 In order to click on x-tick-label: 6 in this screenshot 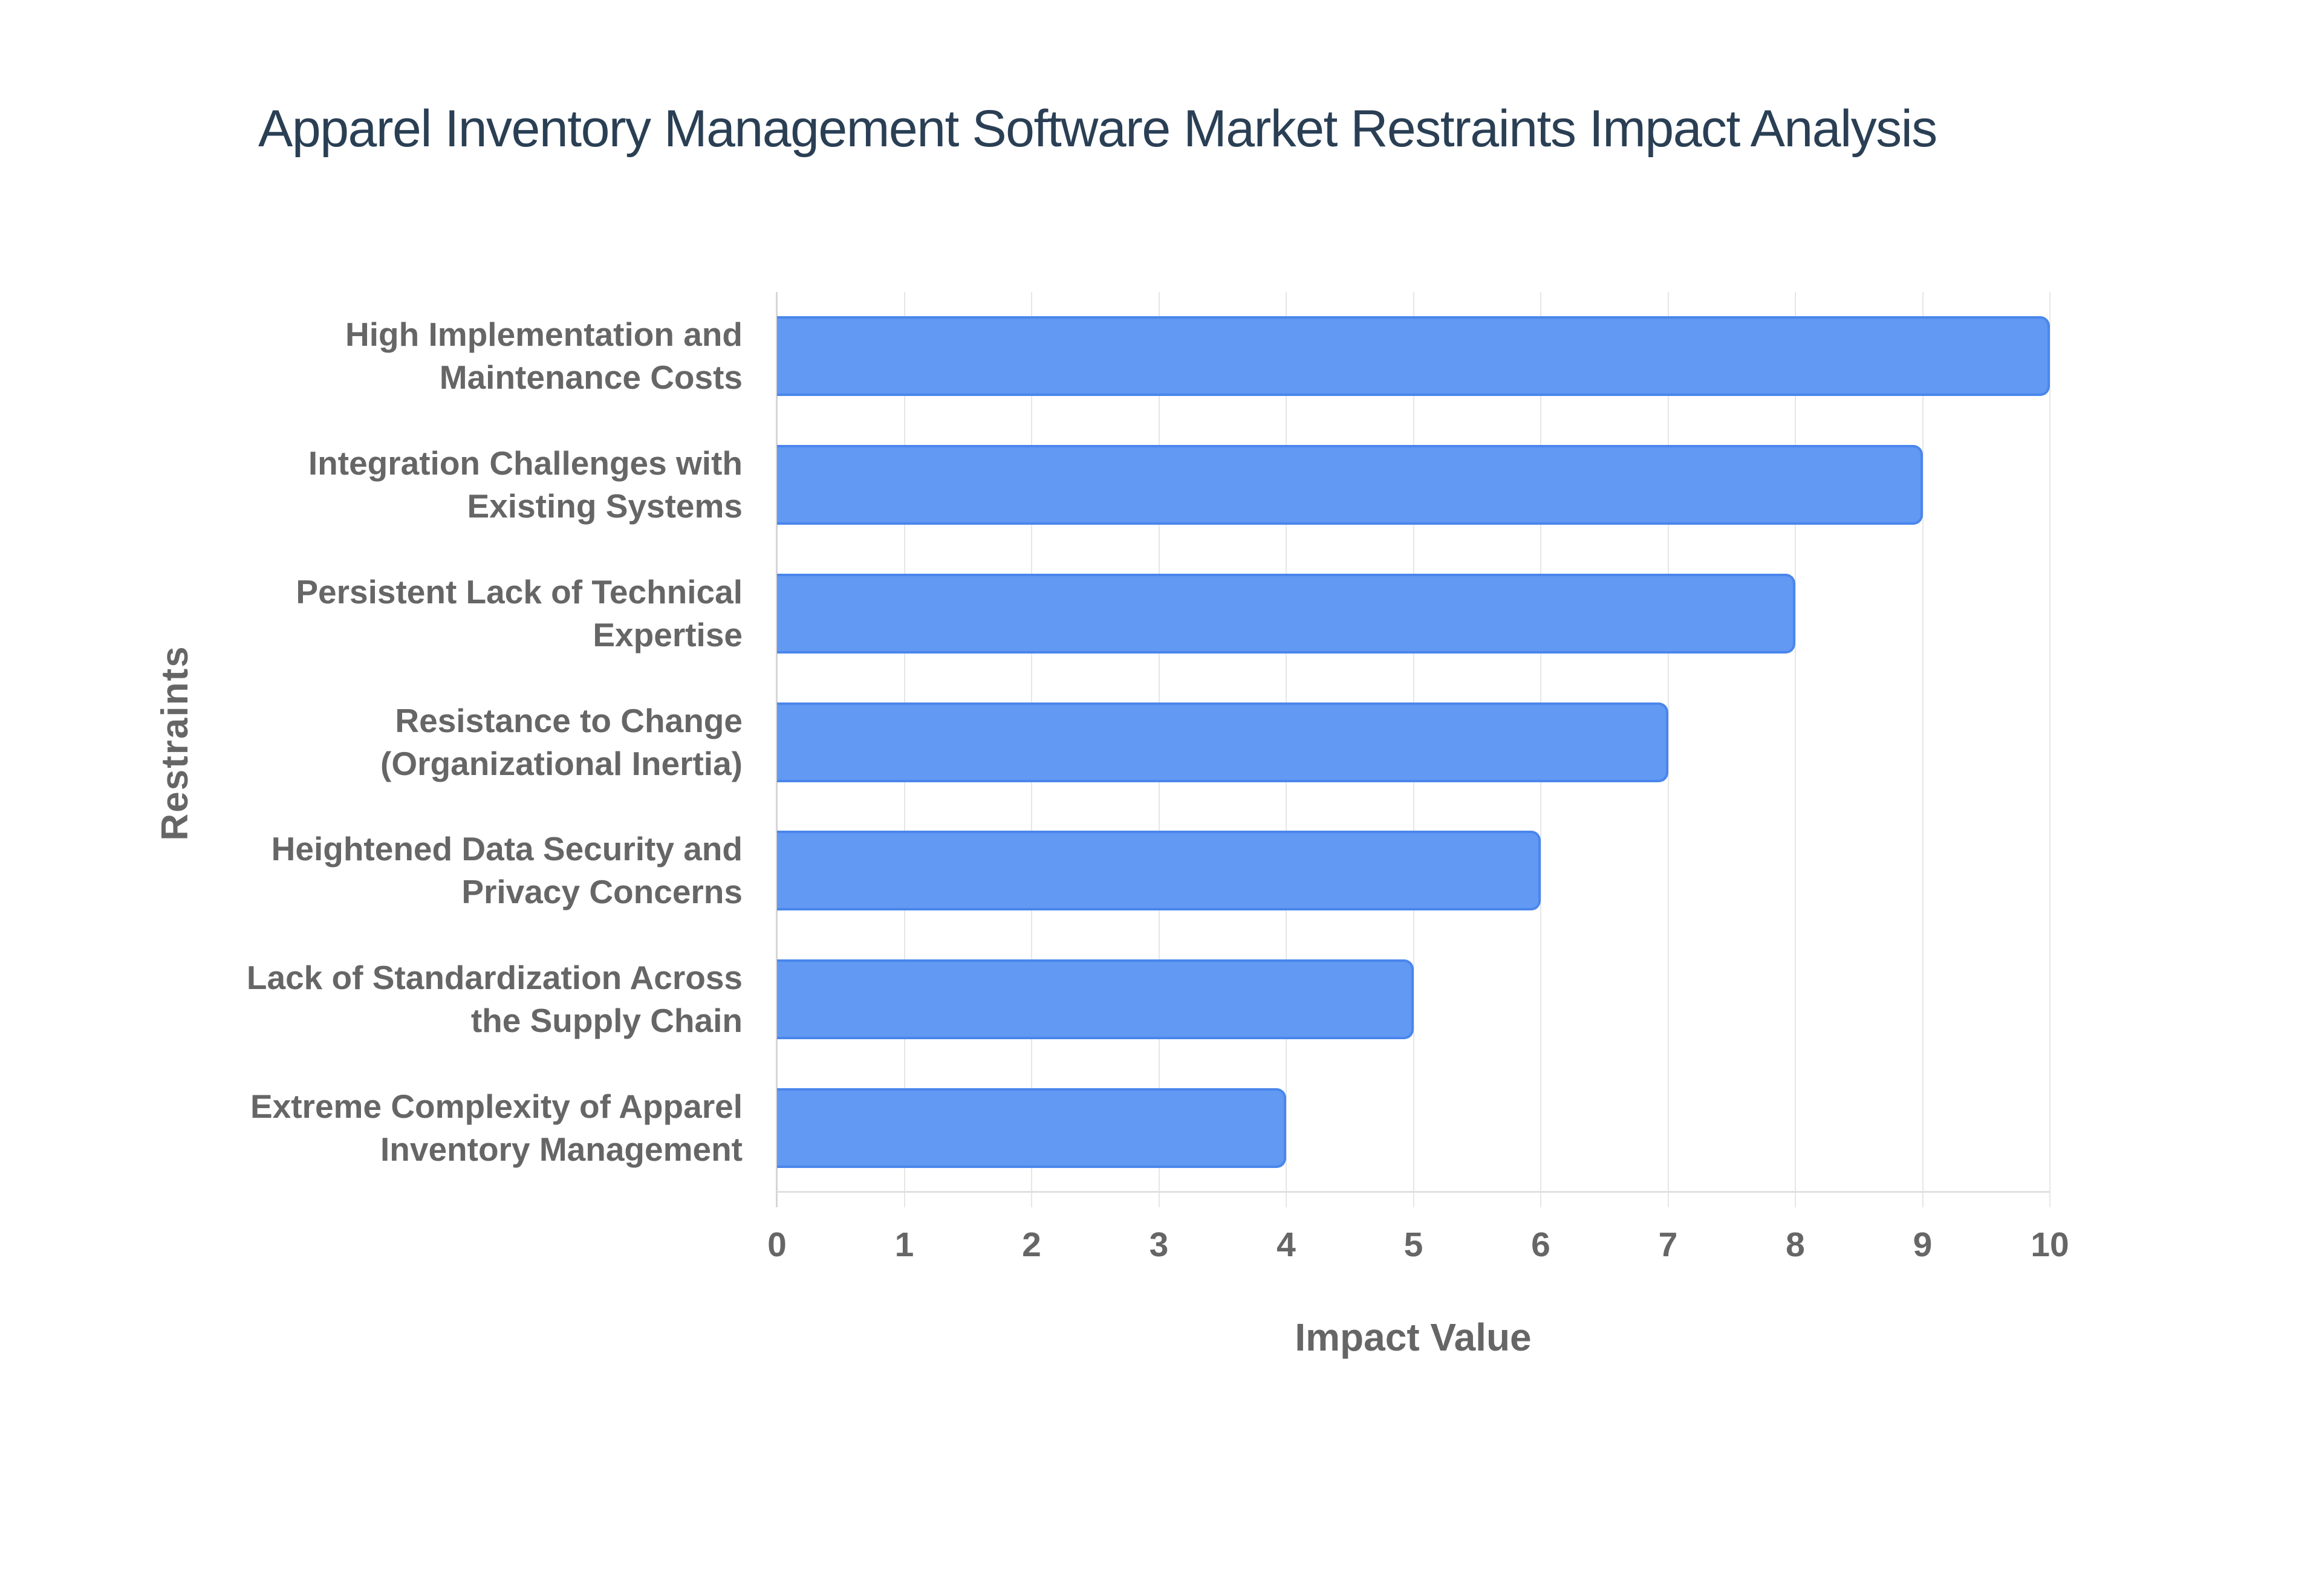, I will do `click(1540, 1244)`.